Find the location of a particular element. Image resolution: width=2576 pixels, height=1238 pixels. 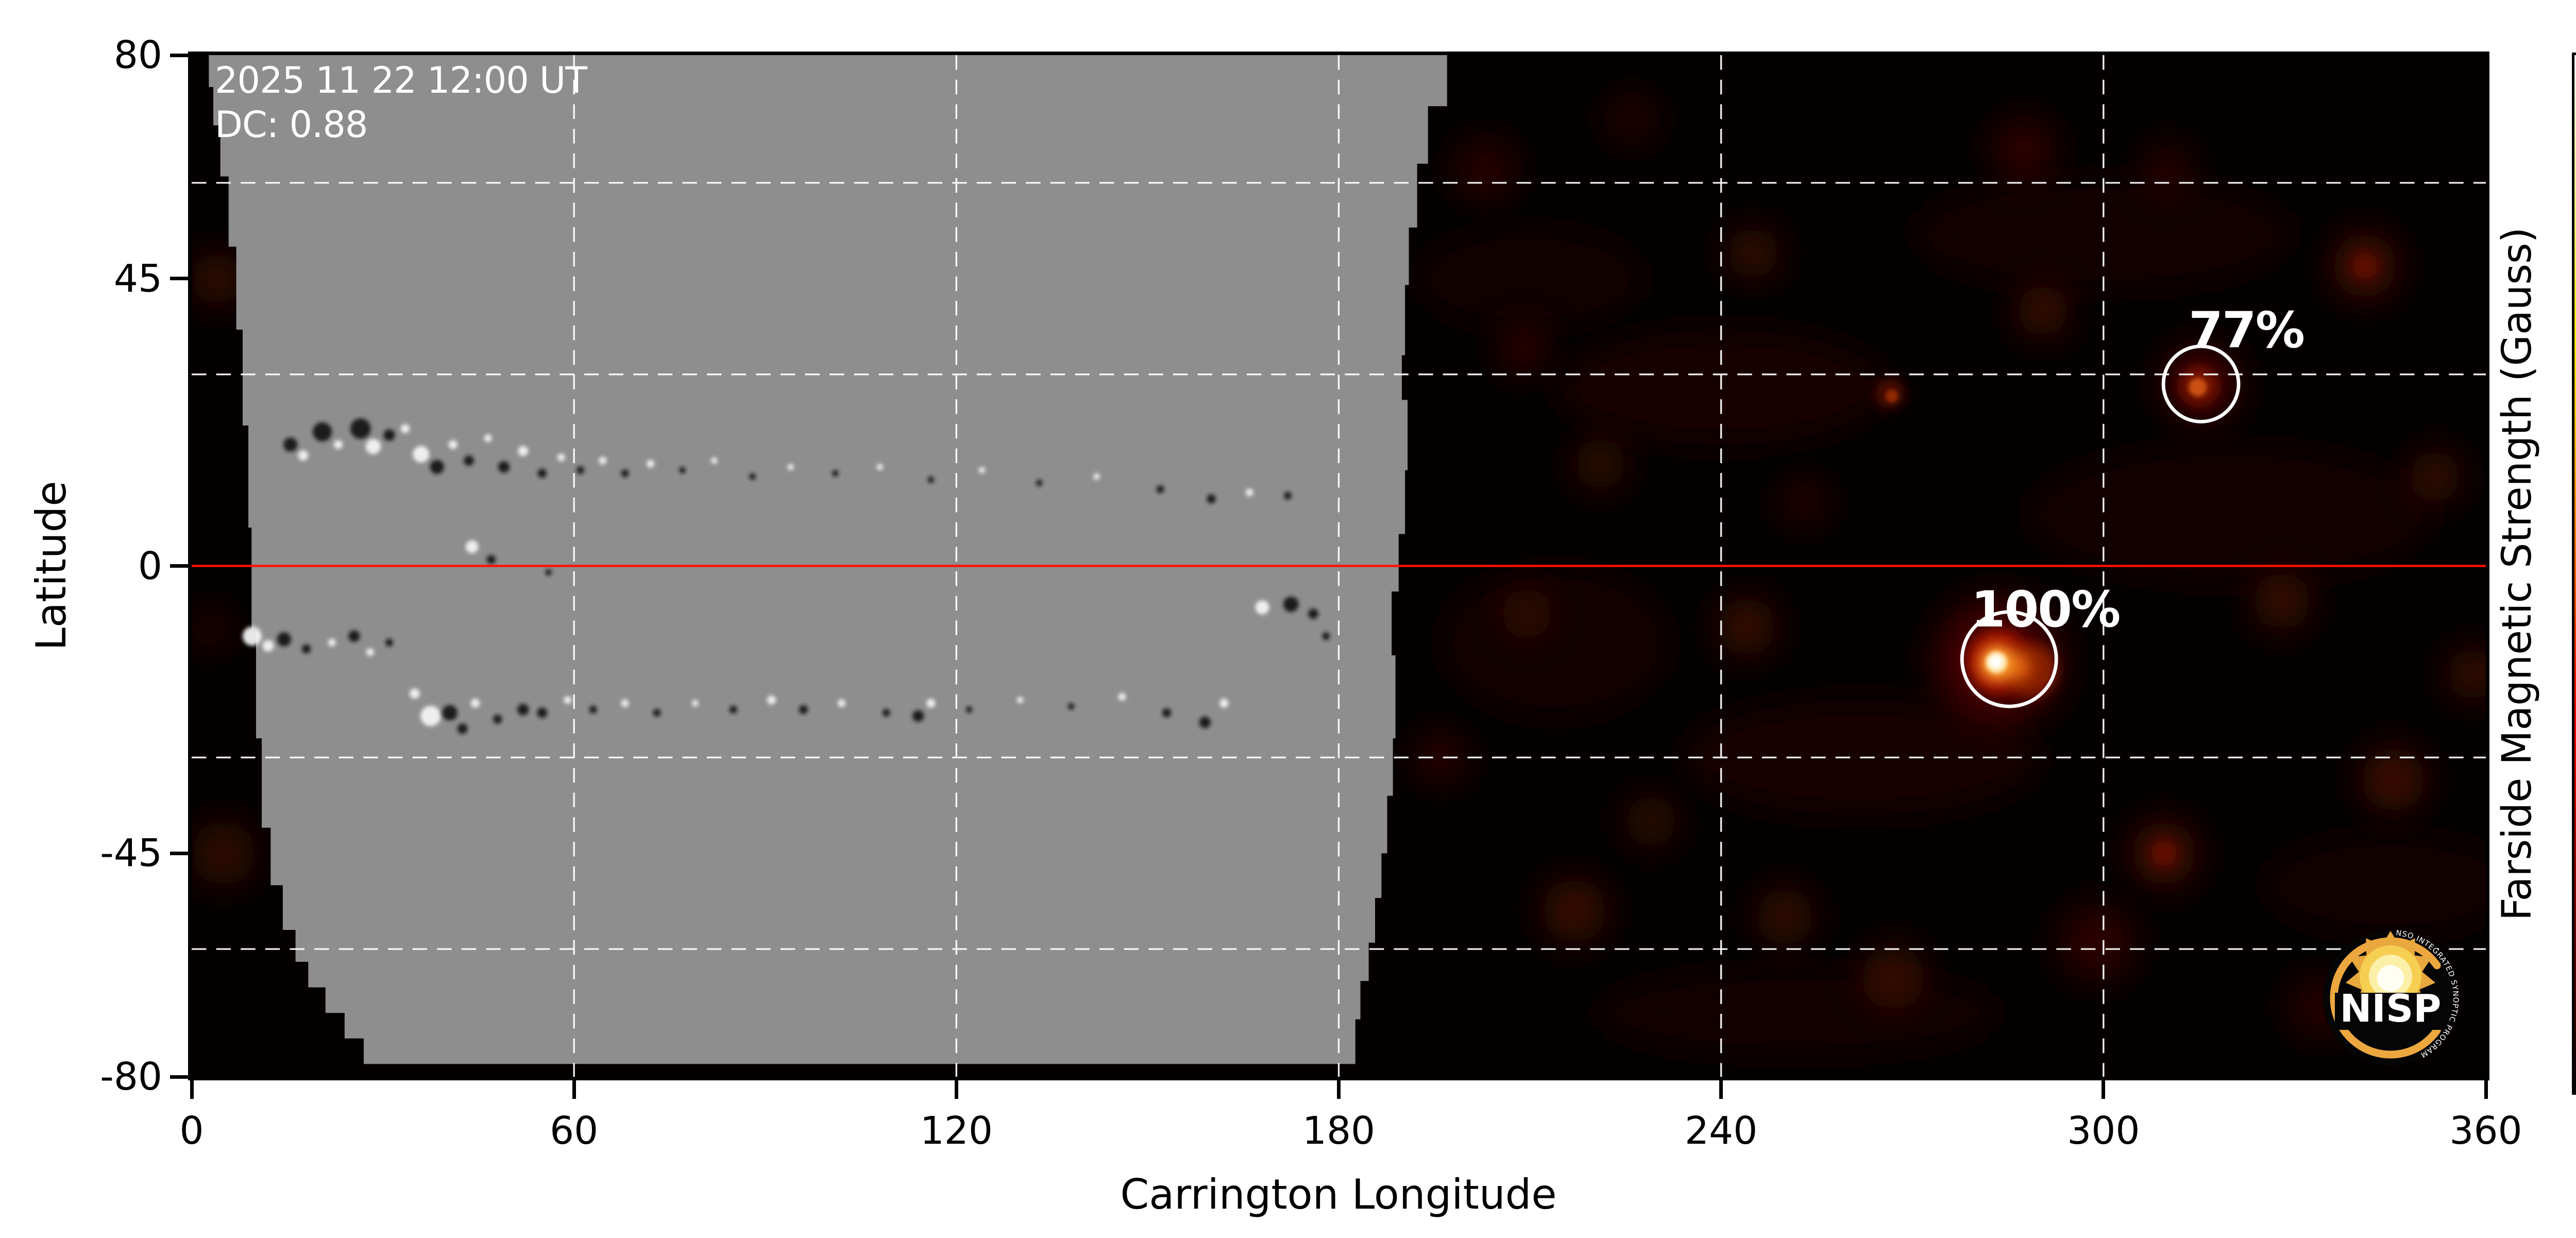

x-tick-label: 300 is located at coordinates (2103, 1131).